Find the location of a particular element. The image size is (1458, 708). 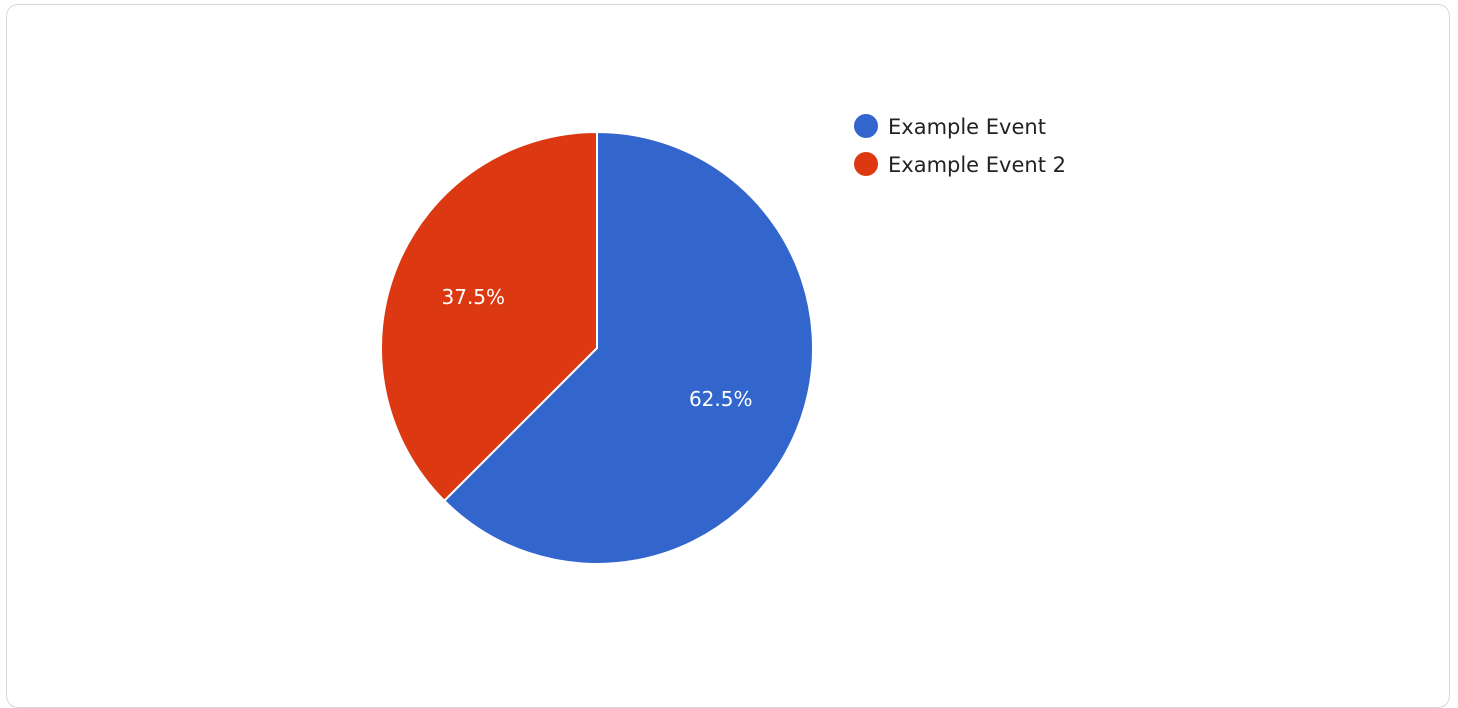

legend-label: Example Event is located at coordinates (967, 127).